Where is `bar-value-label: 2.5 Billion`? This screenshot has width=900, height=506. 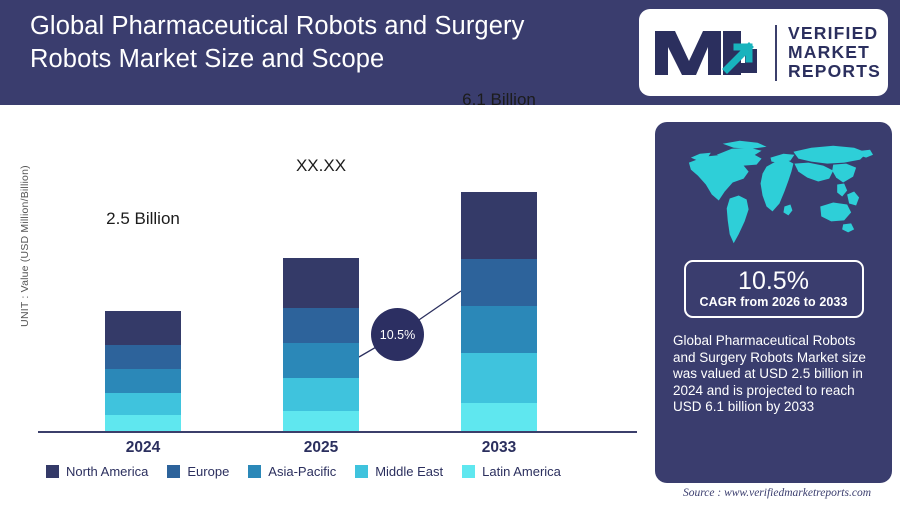
bar-value-label: 2.5 Billion is located at coordinates (143, 218).